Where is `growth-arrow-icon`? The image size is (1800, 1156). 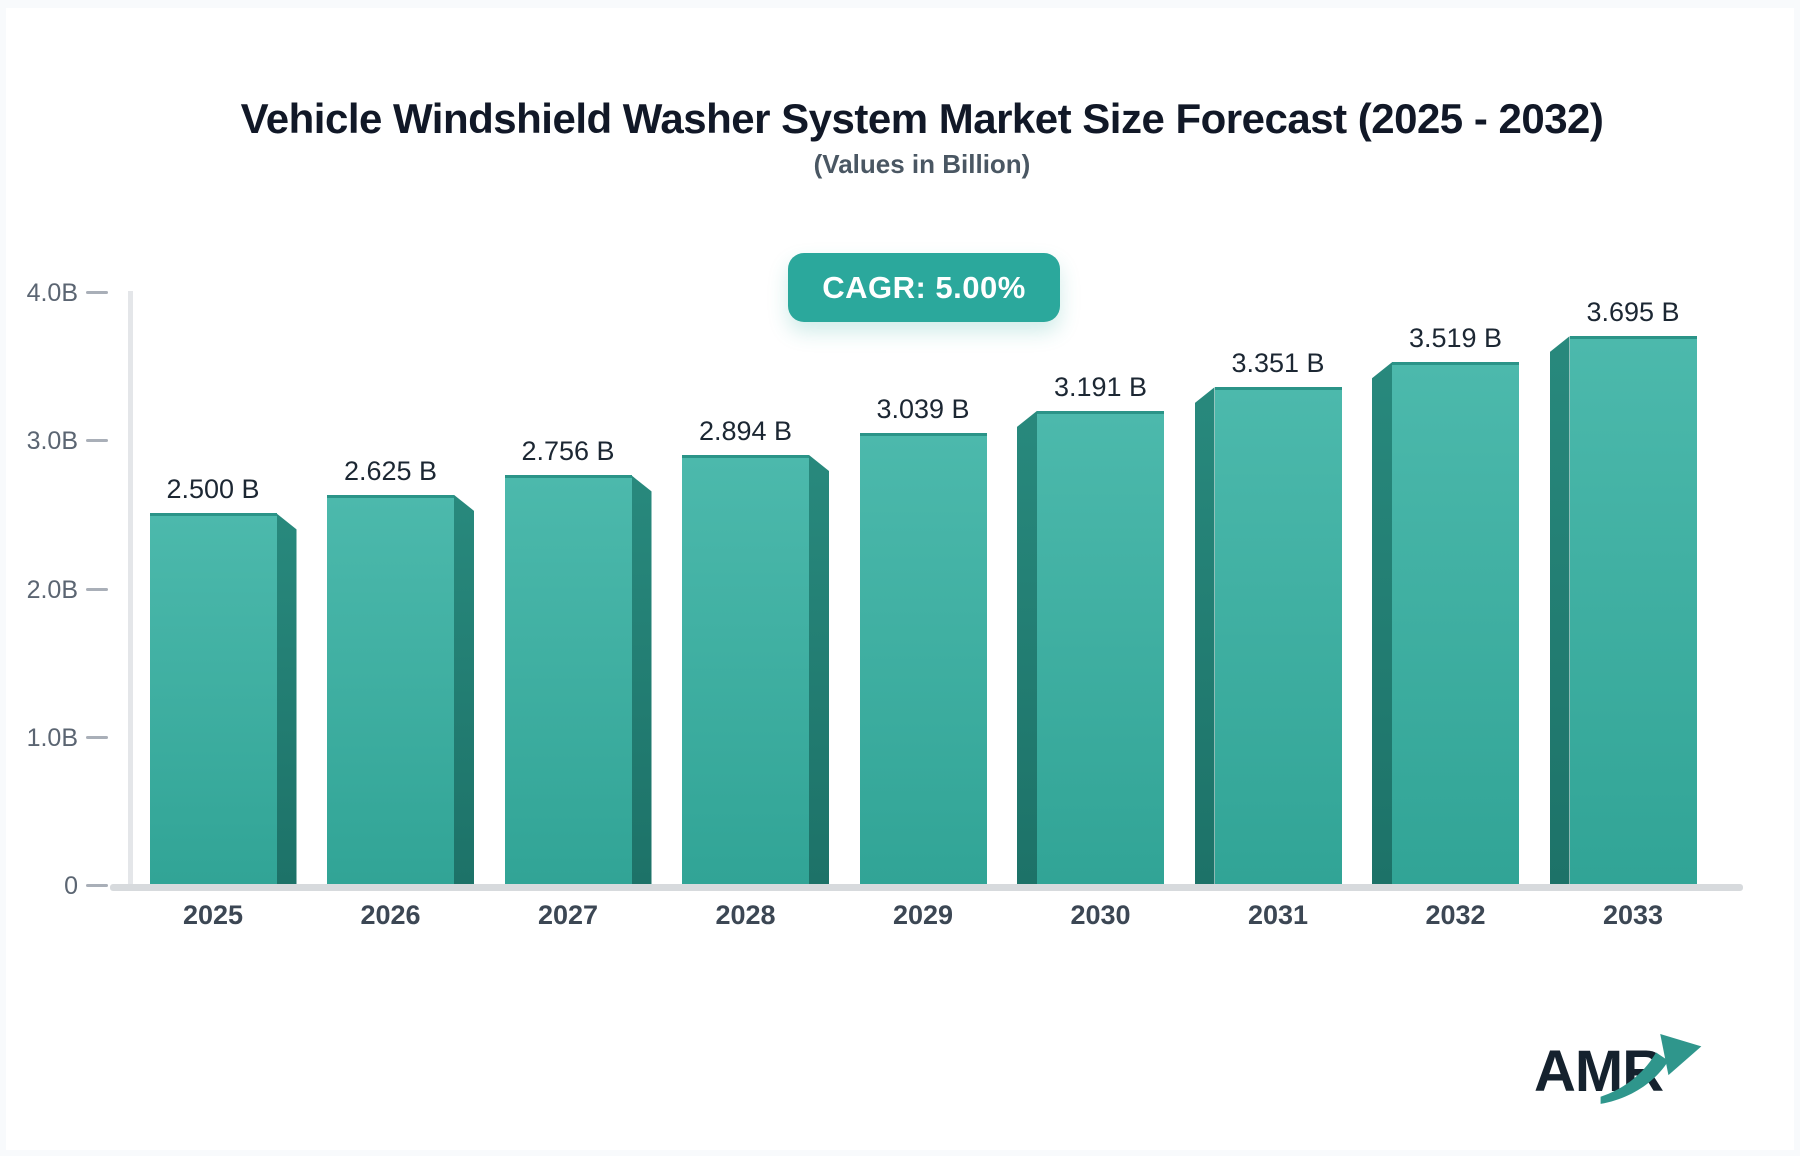 growth-arrow-icon is located at coordinates (1651, 1069).